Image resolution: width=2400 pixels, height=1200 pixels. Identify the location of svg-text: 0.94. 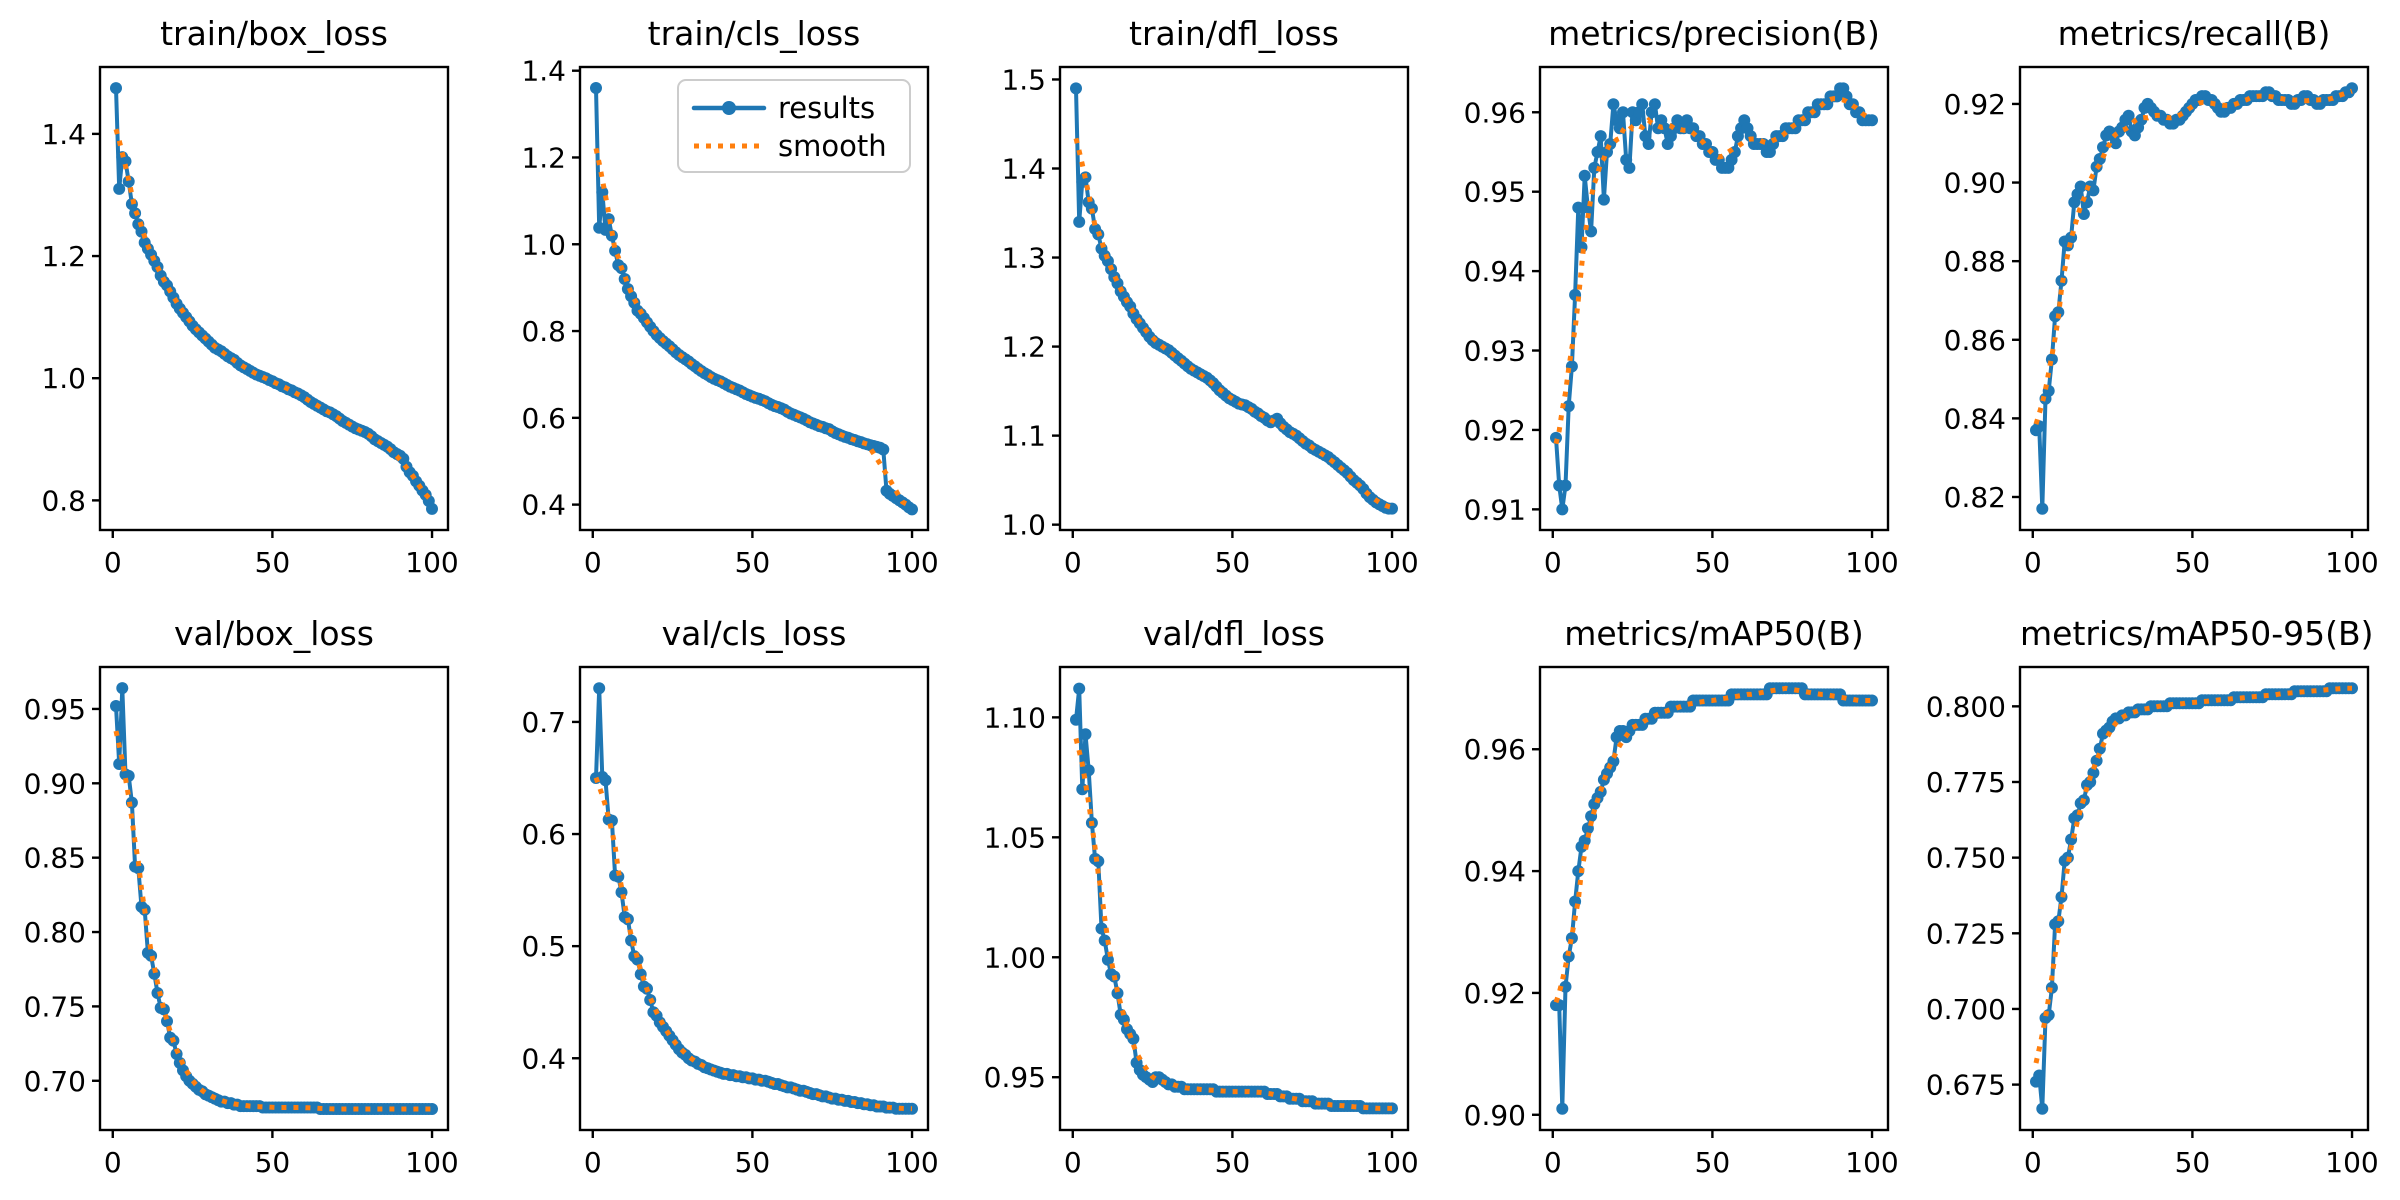
(1495, 871).